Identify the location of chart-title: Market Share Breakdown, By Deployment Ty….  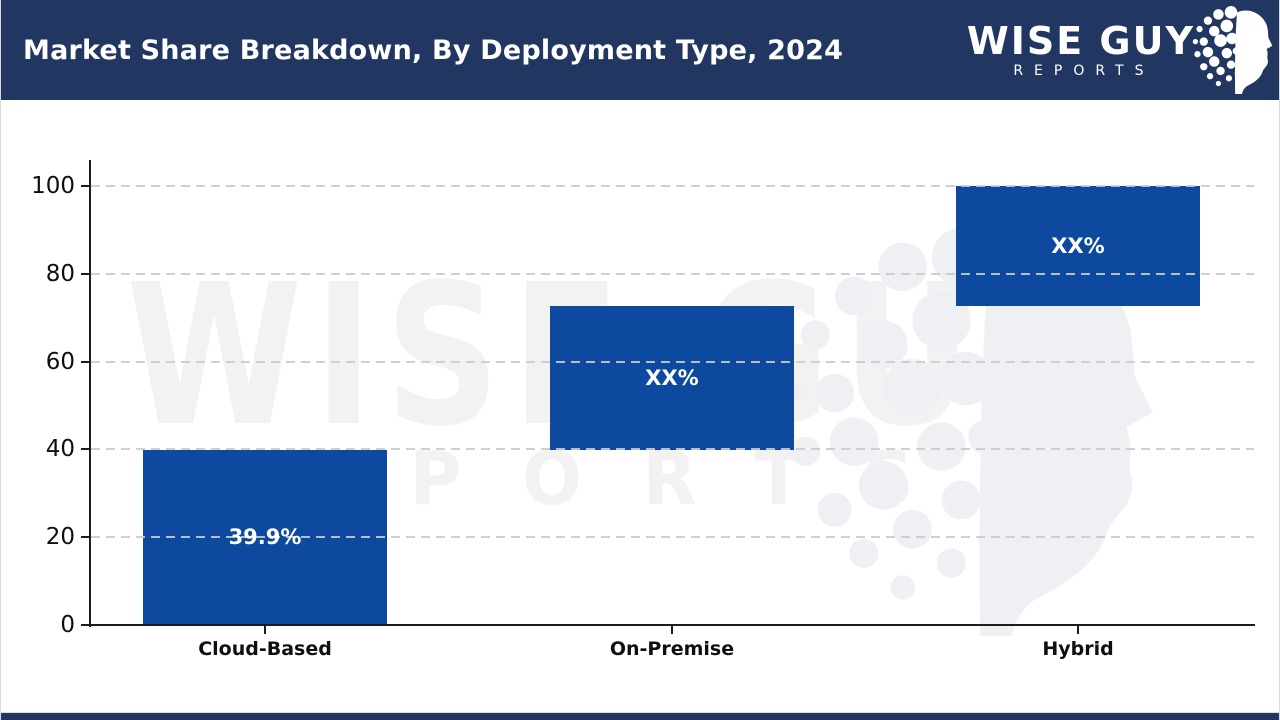
(433, 50).